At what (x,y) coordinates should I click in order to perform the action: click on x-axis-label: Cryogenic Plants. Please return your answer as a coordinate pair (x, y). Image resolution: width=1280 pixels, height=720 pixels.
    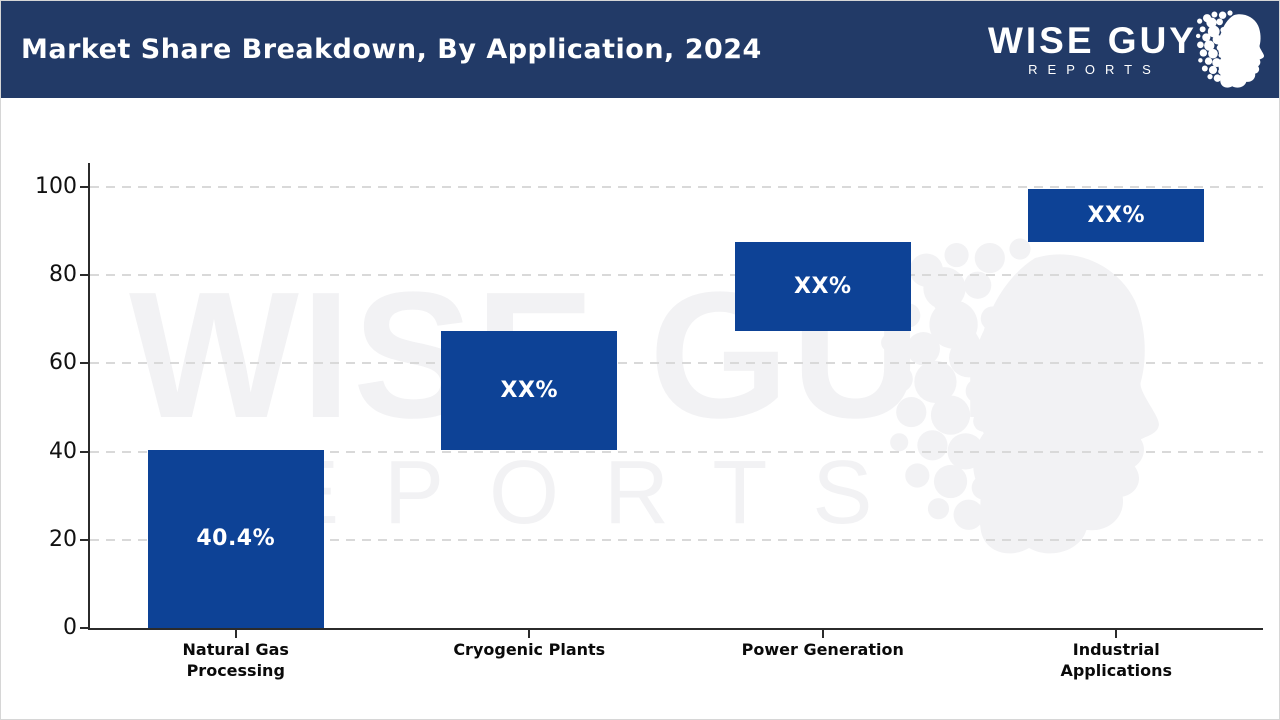
    Looking at the image, I should click on (529, 649).